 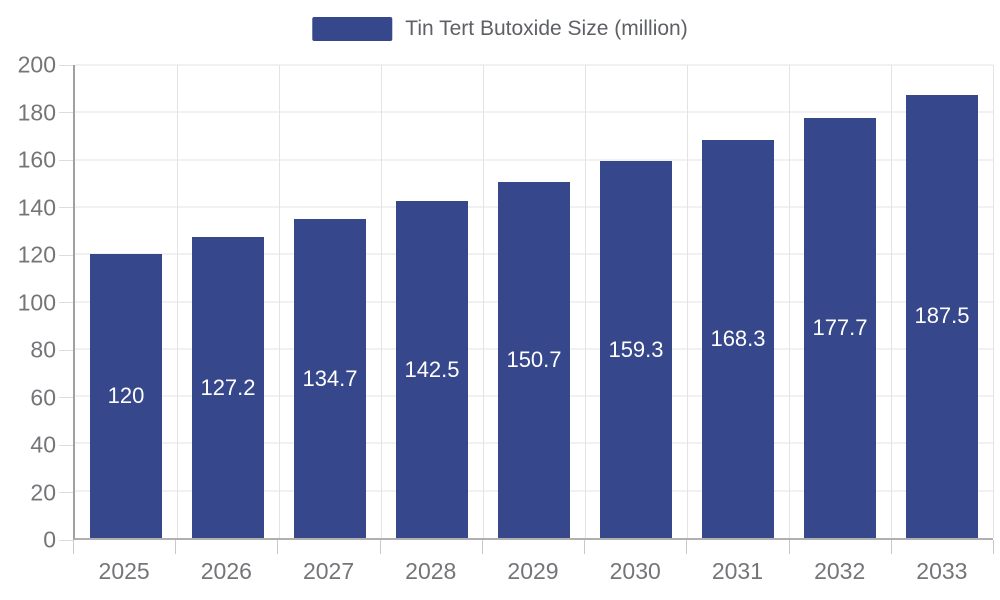 I want to click on y-tick-label: 40, so click(x=43, y=444).